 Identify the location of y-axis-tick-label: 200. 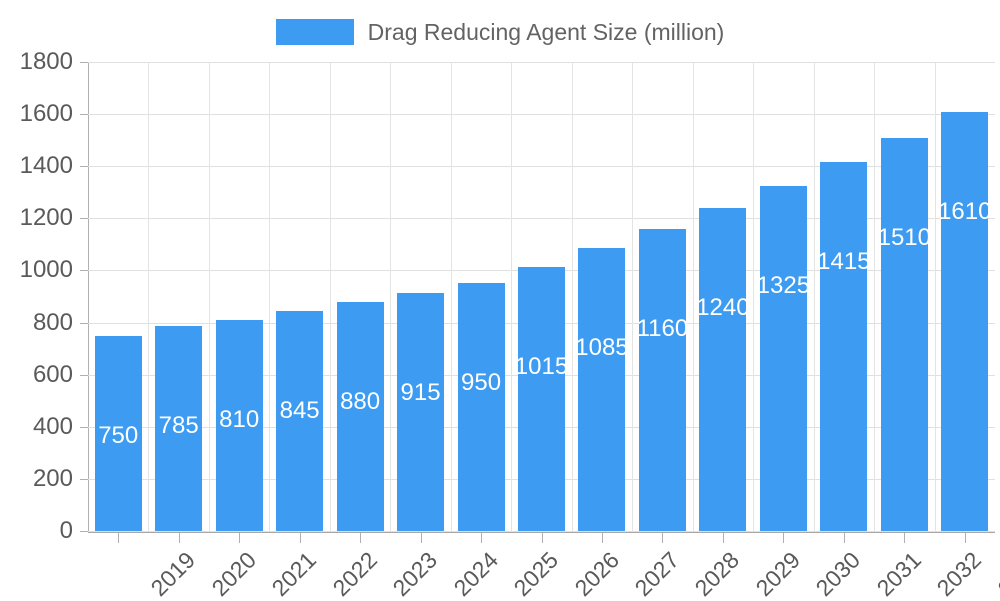
(52, 478).